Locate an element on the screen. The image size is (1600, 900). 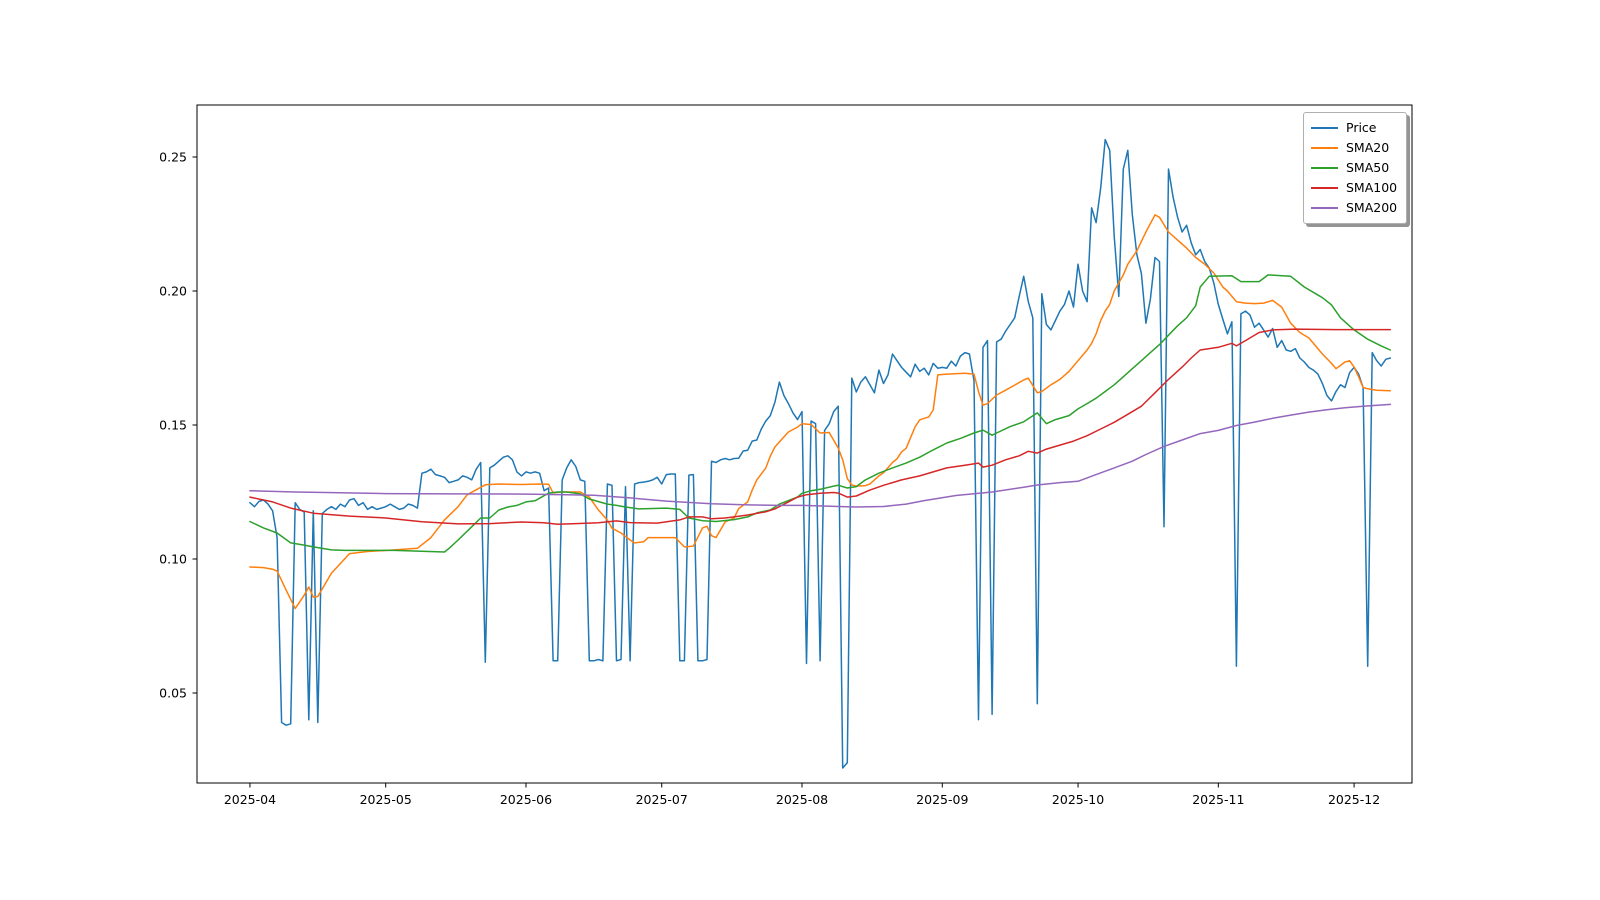
legend-label: Price is located at coordinates (1361, 127).